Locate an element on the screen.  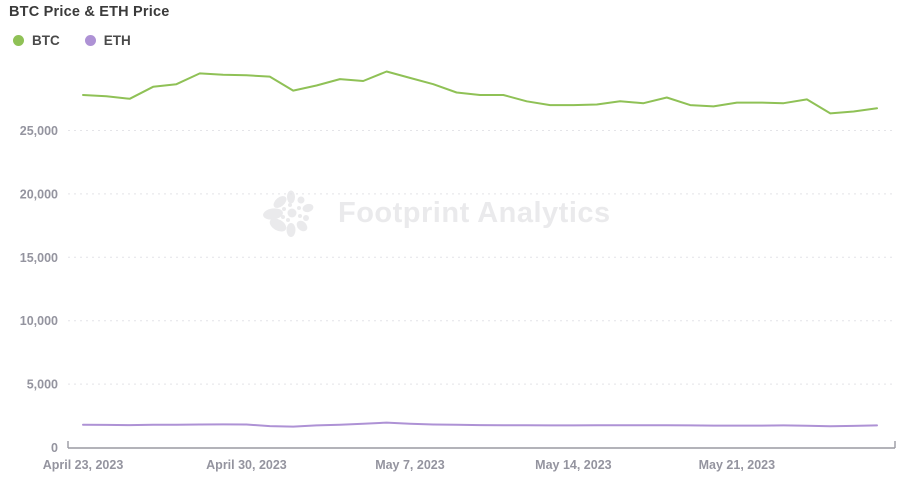
y-axis-label-0: 0 is located at coordinates (54, 448).